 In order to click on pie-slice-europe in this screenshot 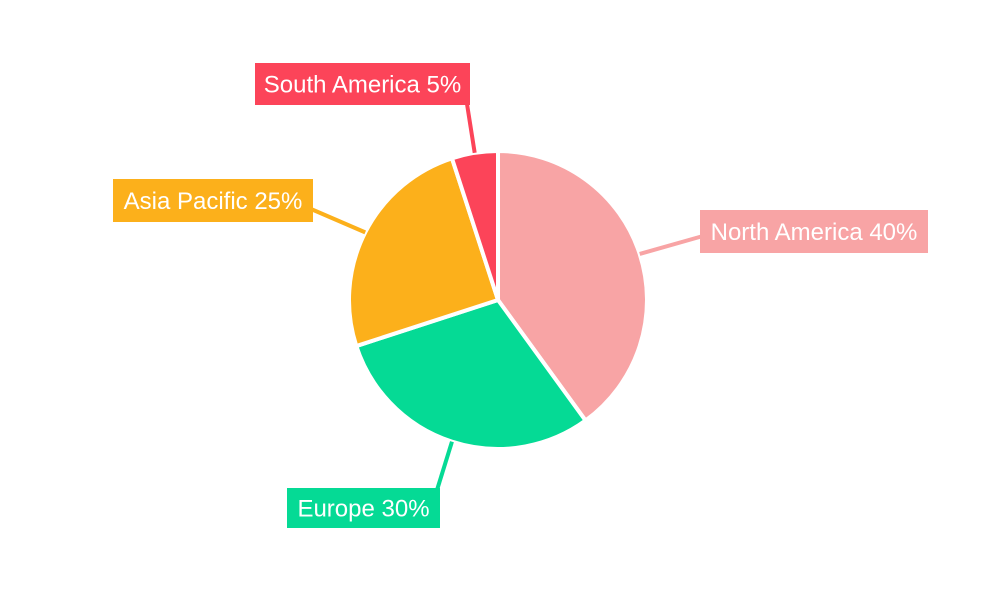, I will do `click(471, 374)`.